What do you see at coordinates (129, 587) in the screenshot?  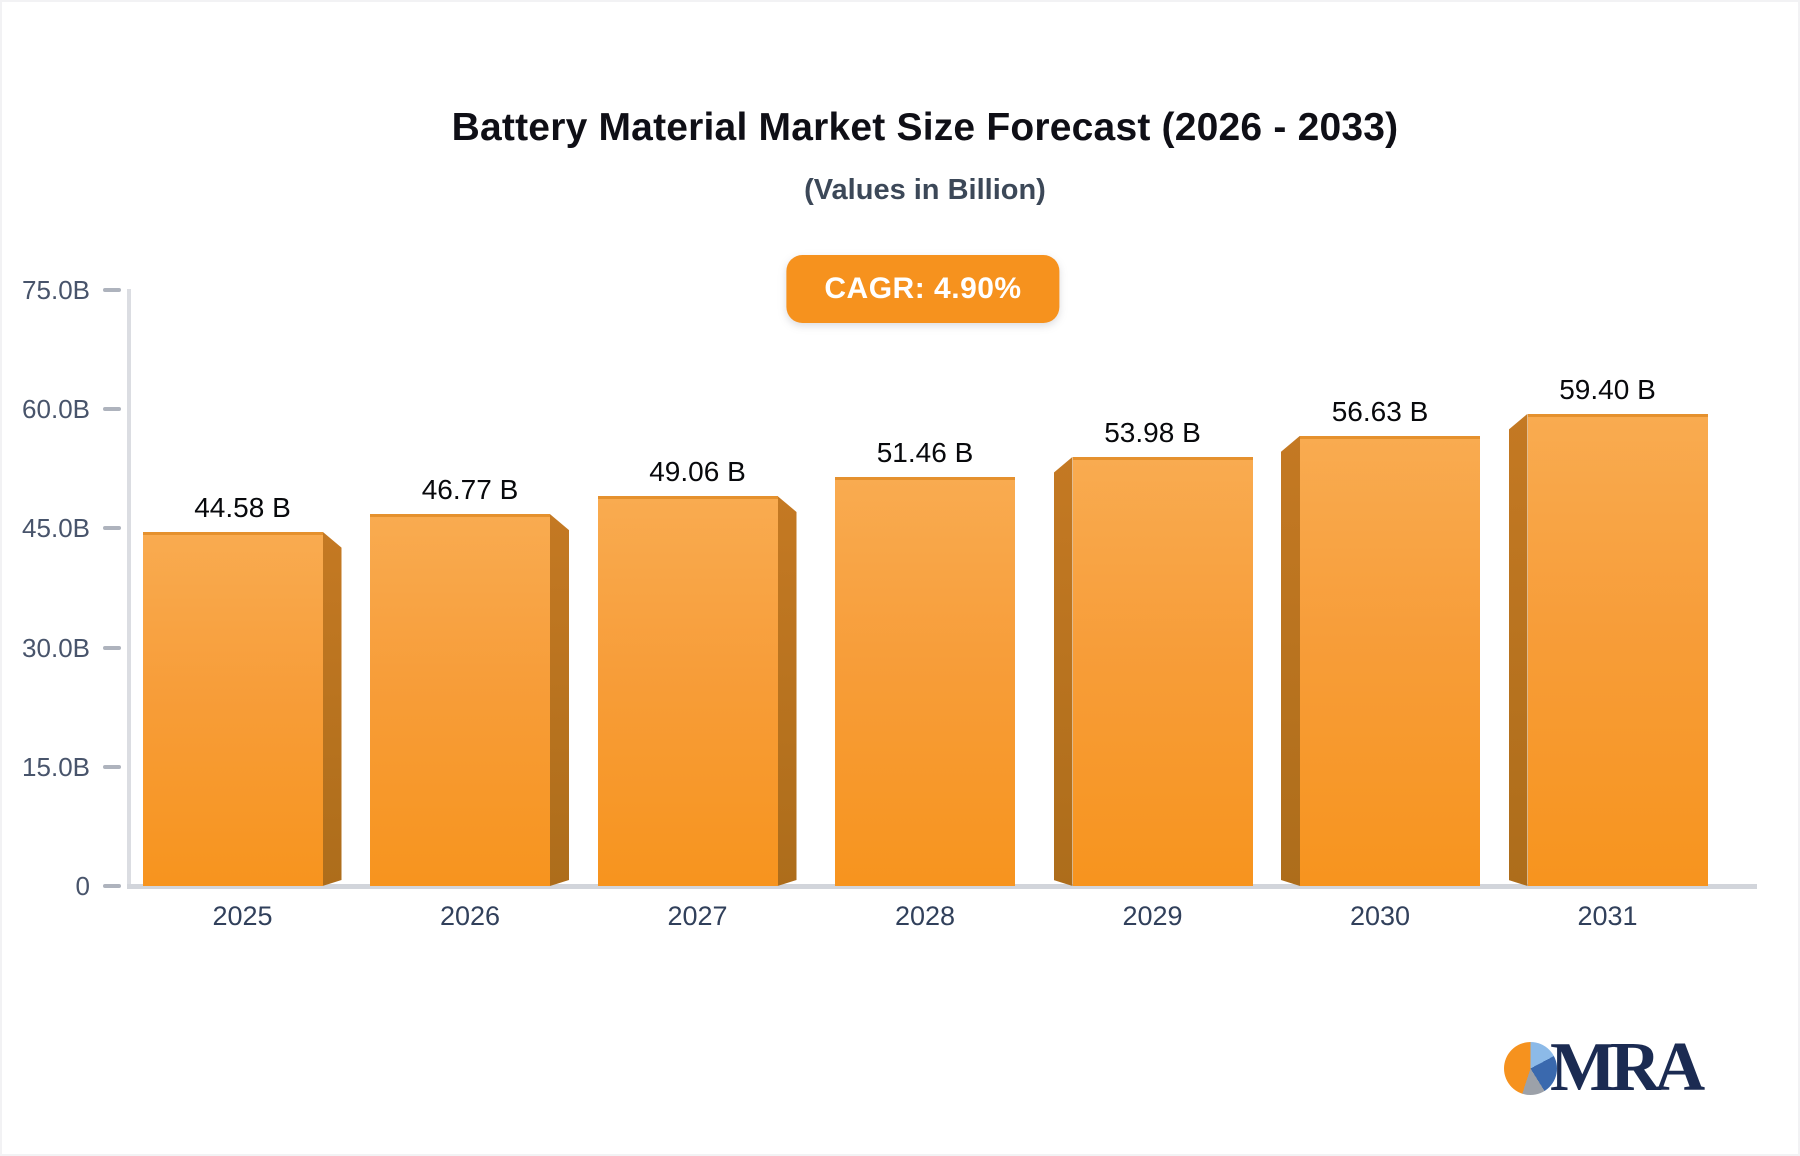 I see `y-axis-line` at bounding box center [129, 587].